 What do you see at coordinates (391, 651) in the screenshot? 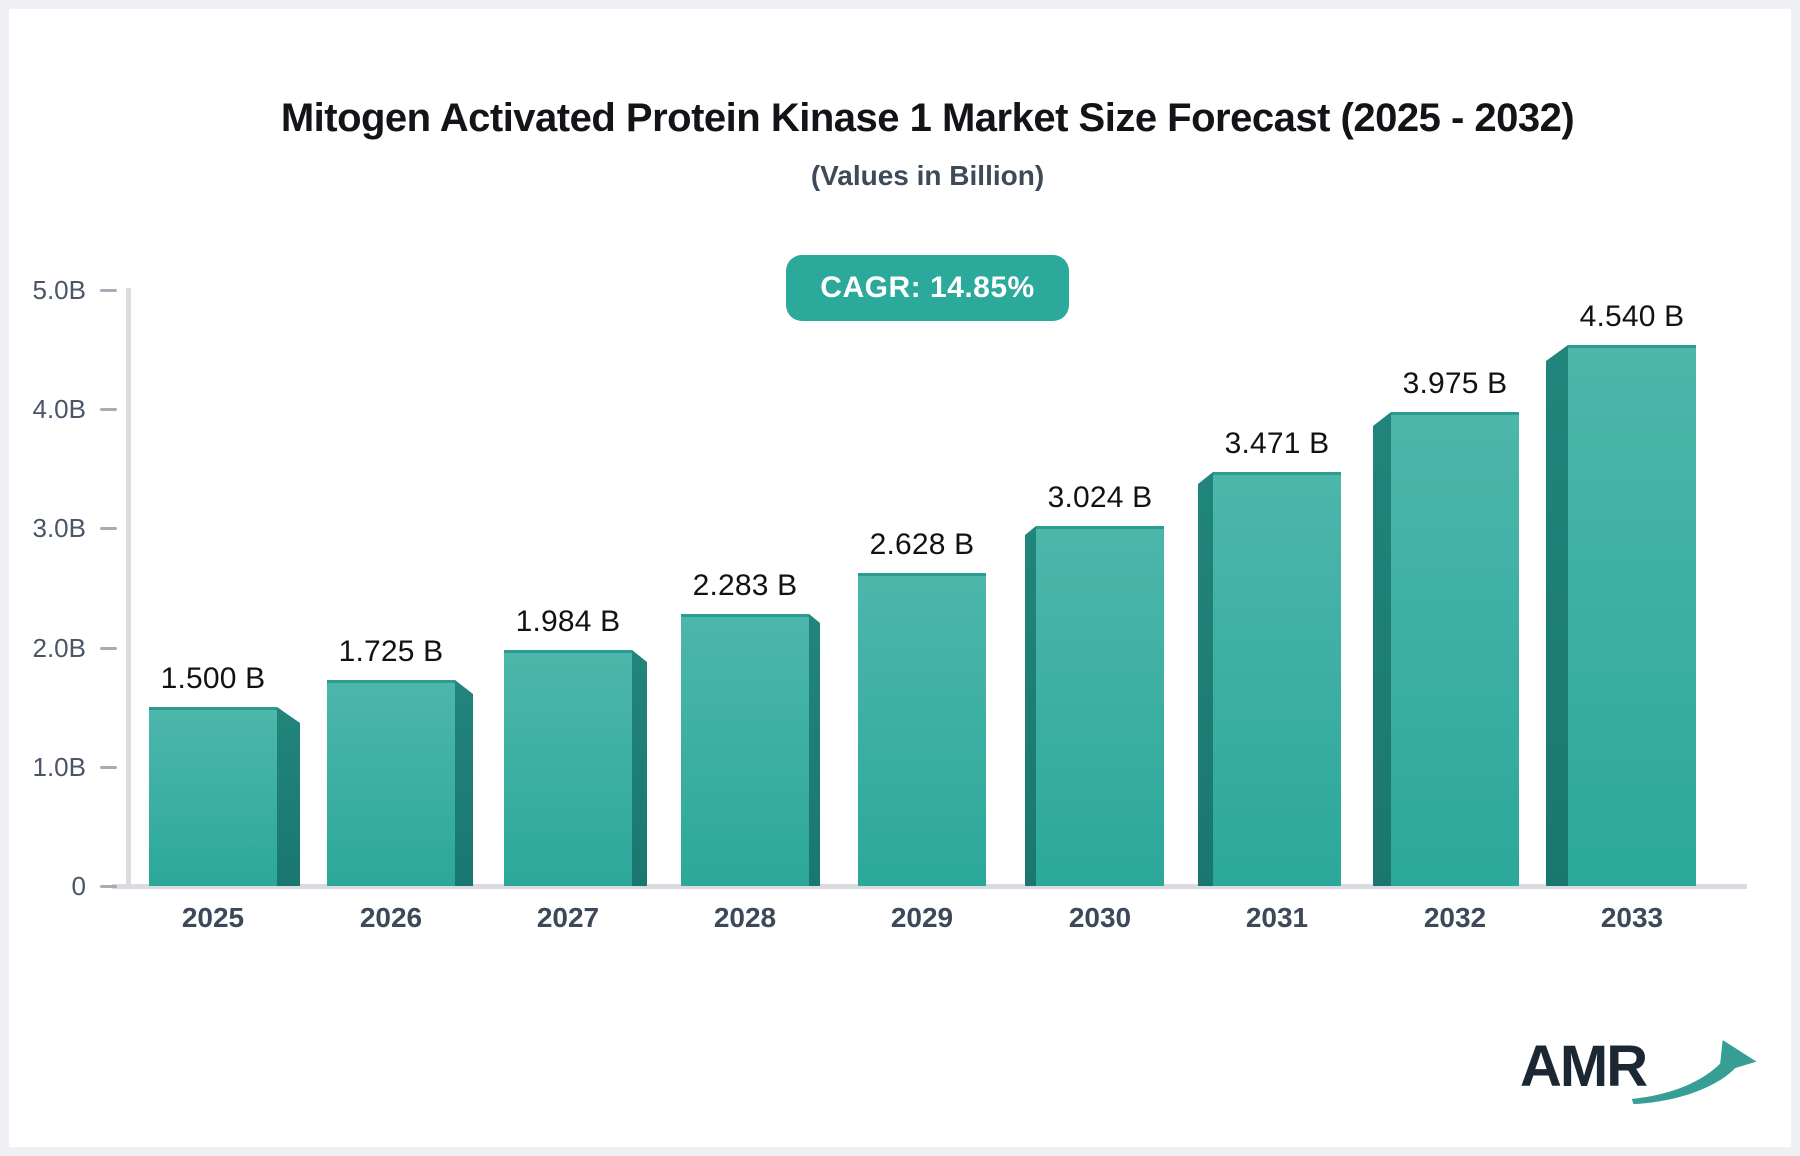
I see `bar-value-label: 1.725 B` at bounding box center [391, 651].